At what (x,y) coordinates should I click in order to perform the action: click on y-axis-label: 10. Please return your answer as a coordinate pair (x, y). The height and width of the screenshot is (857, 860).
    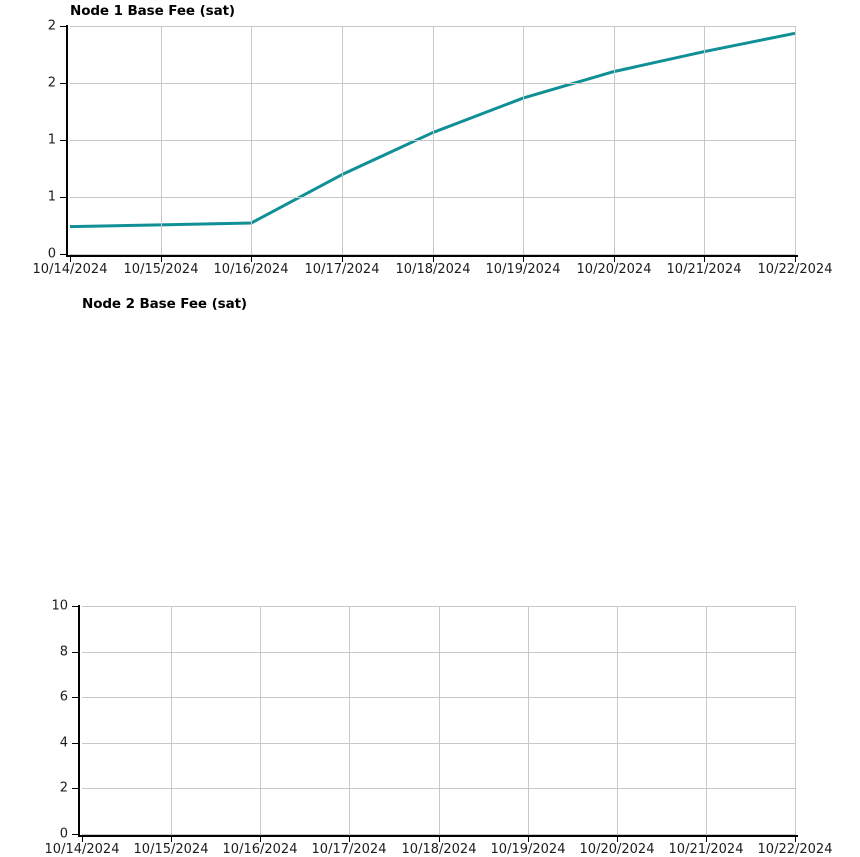
    Looking at the image, I should click on (59, 606).